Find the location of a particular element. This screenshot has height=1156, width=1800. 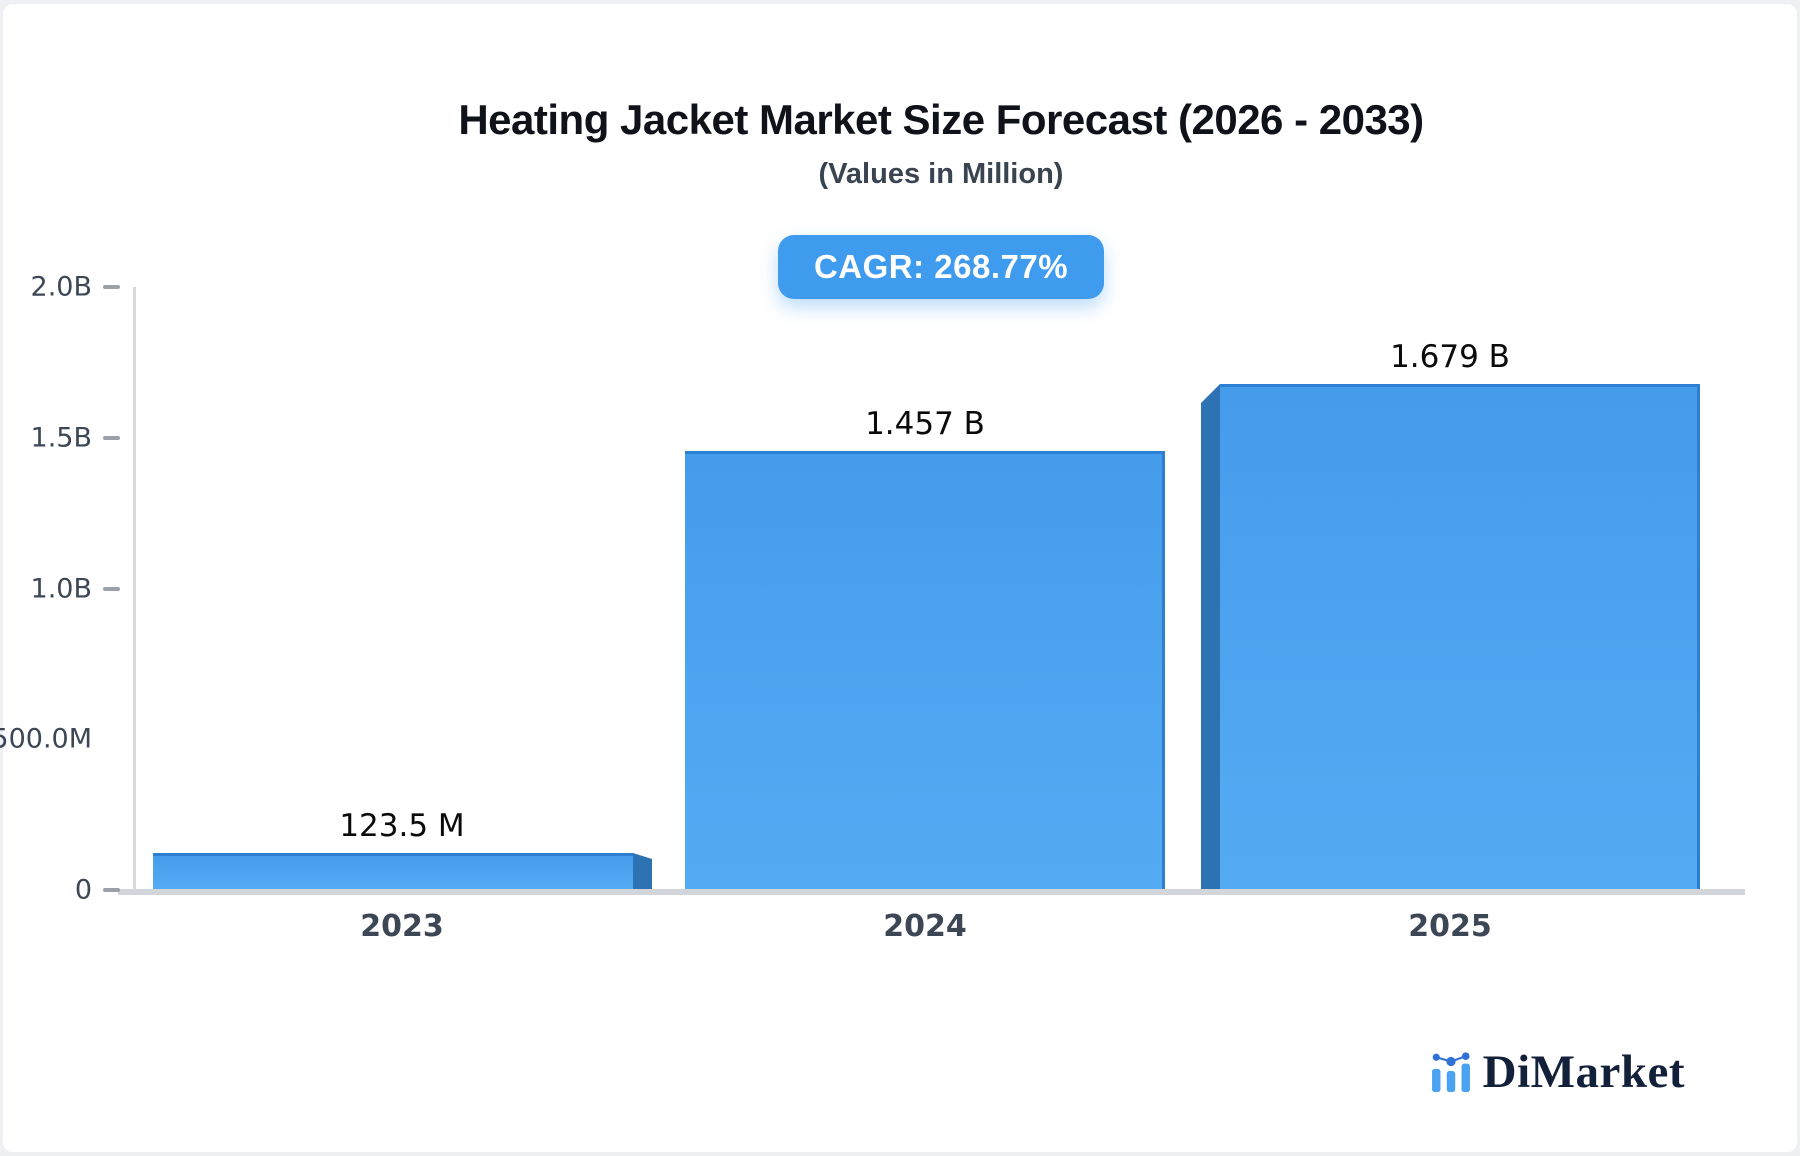

y-tick-label: 1.5B is located at coordinates (61, 438).